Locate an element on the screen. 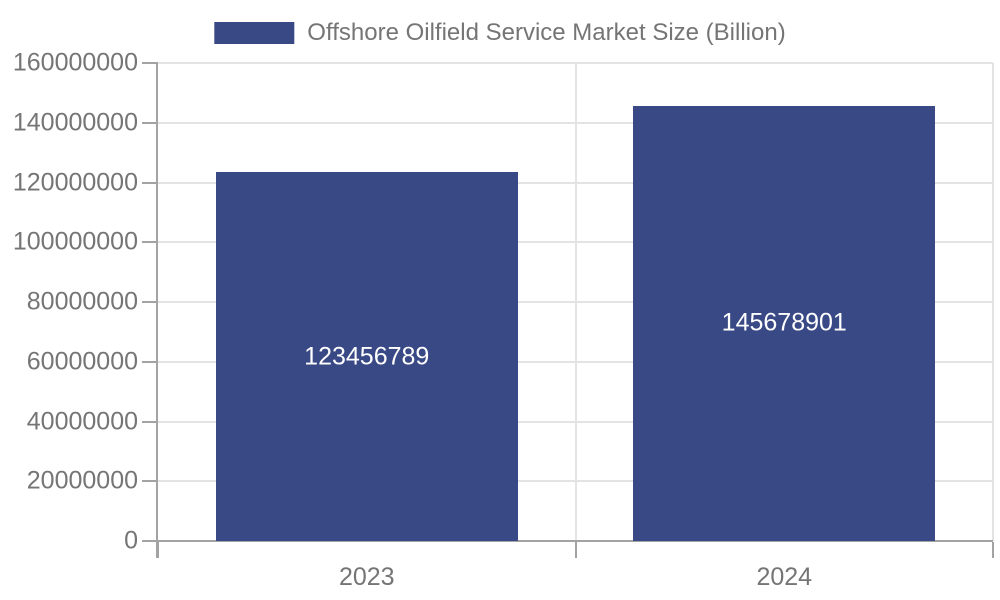 Image resolution: width=1000 pixels, height=600 pixels. y-axis-tick-label: 120000000 is located at coordinates (75, 182).